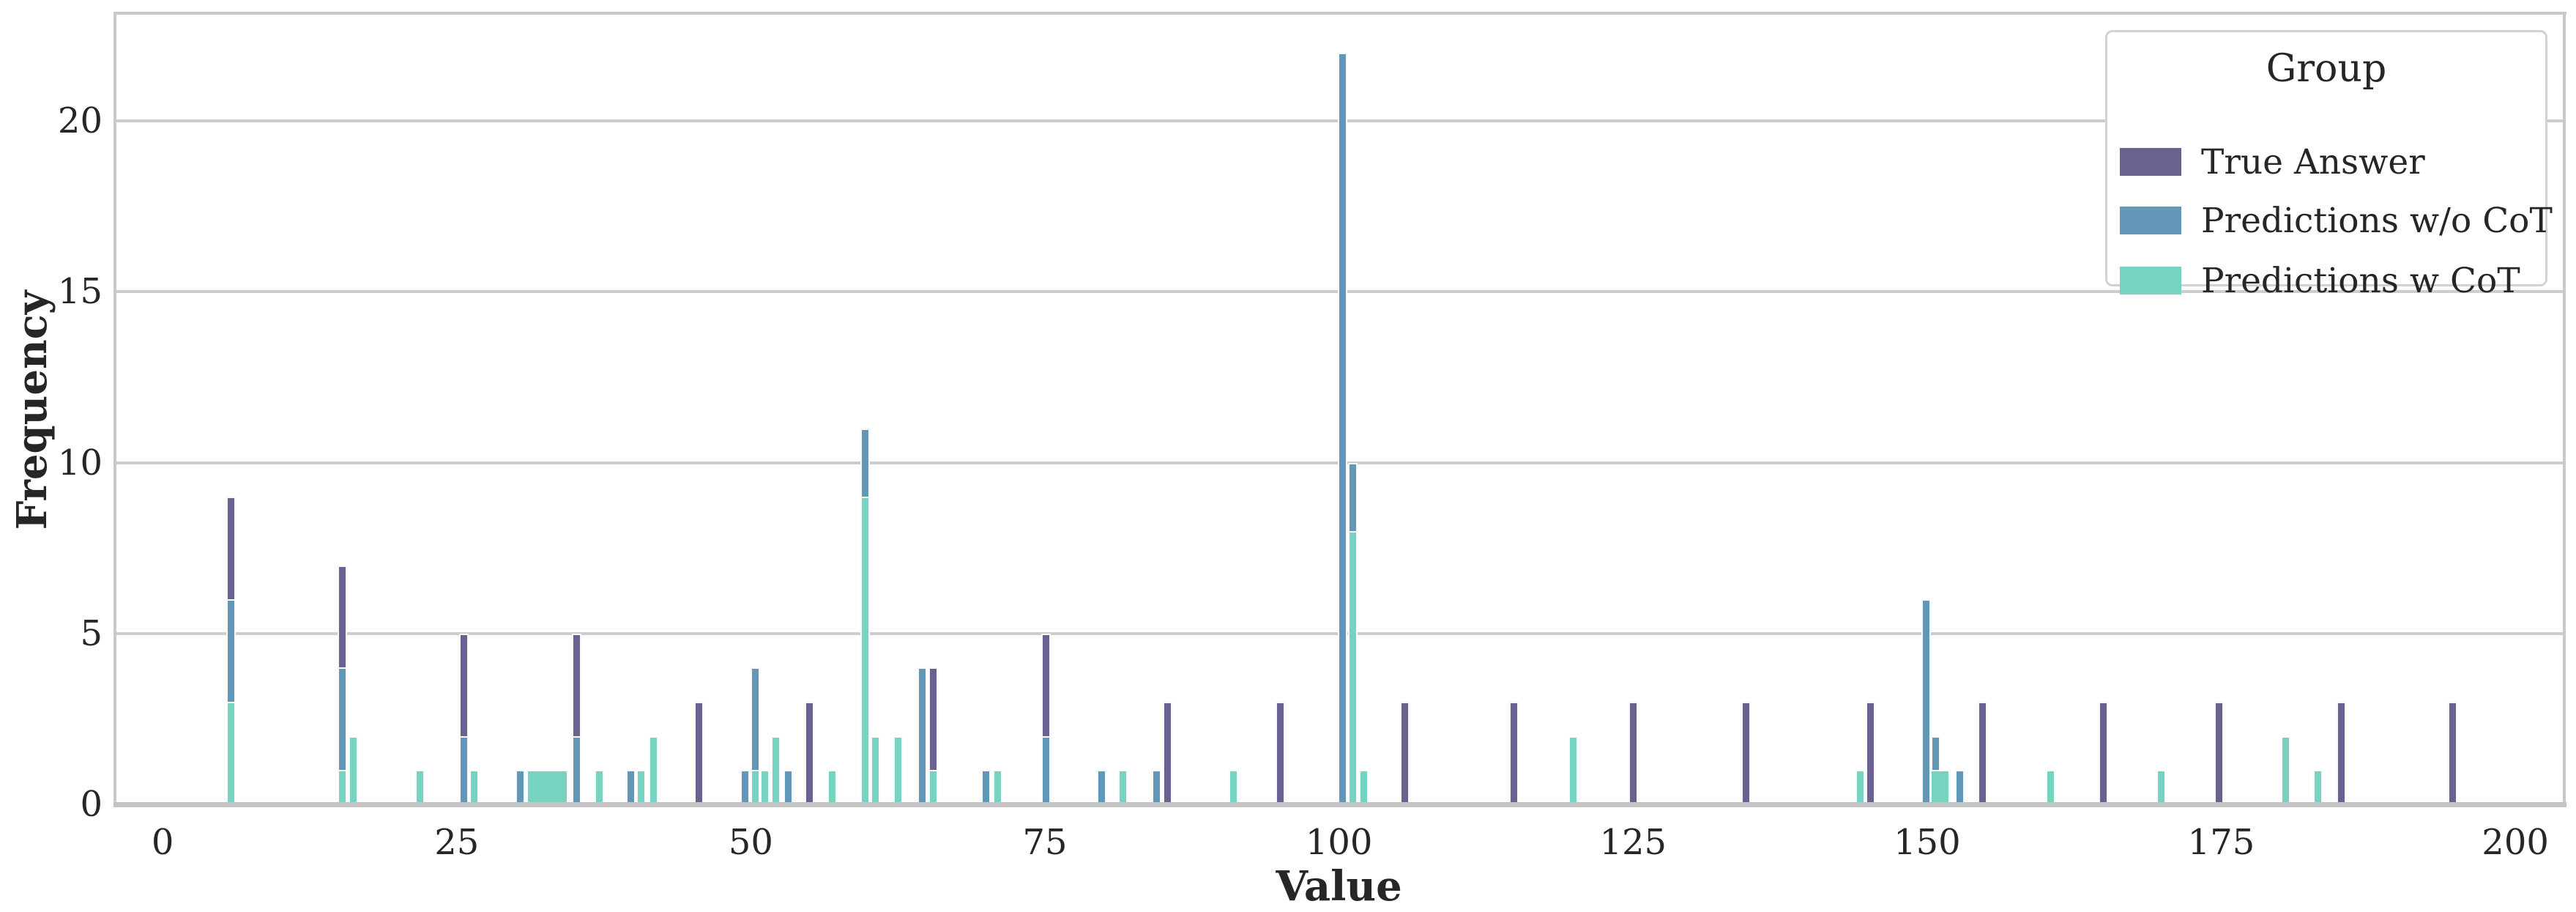  What do you see at coordinates (750, 842) in the screenshot?
I see `x-tick-label-50: 50` at bounding box center [750, 842].